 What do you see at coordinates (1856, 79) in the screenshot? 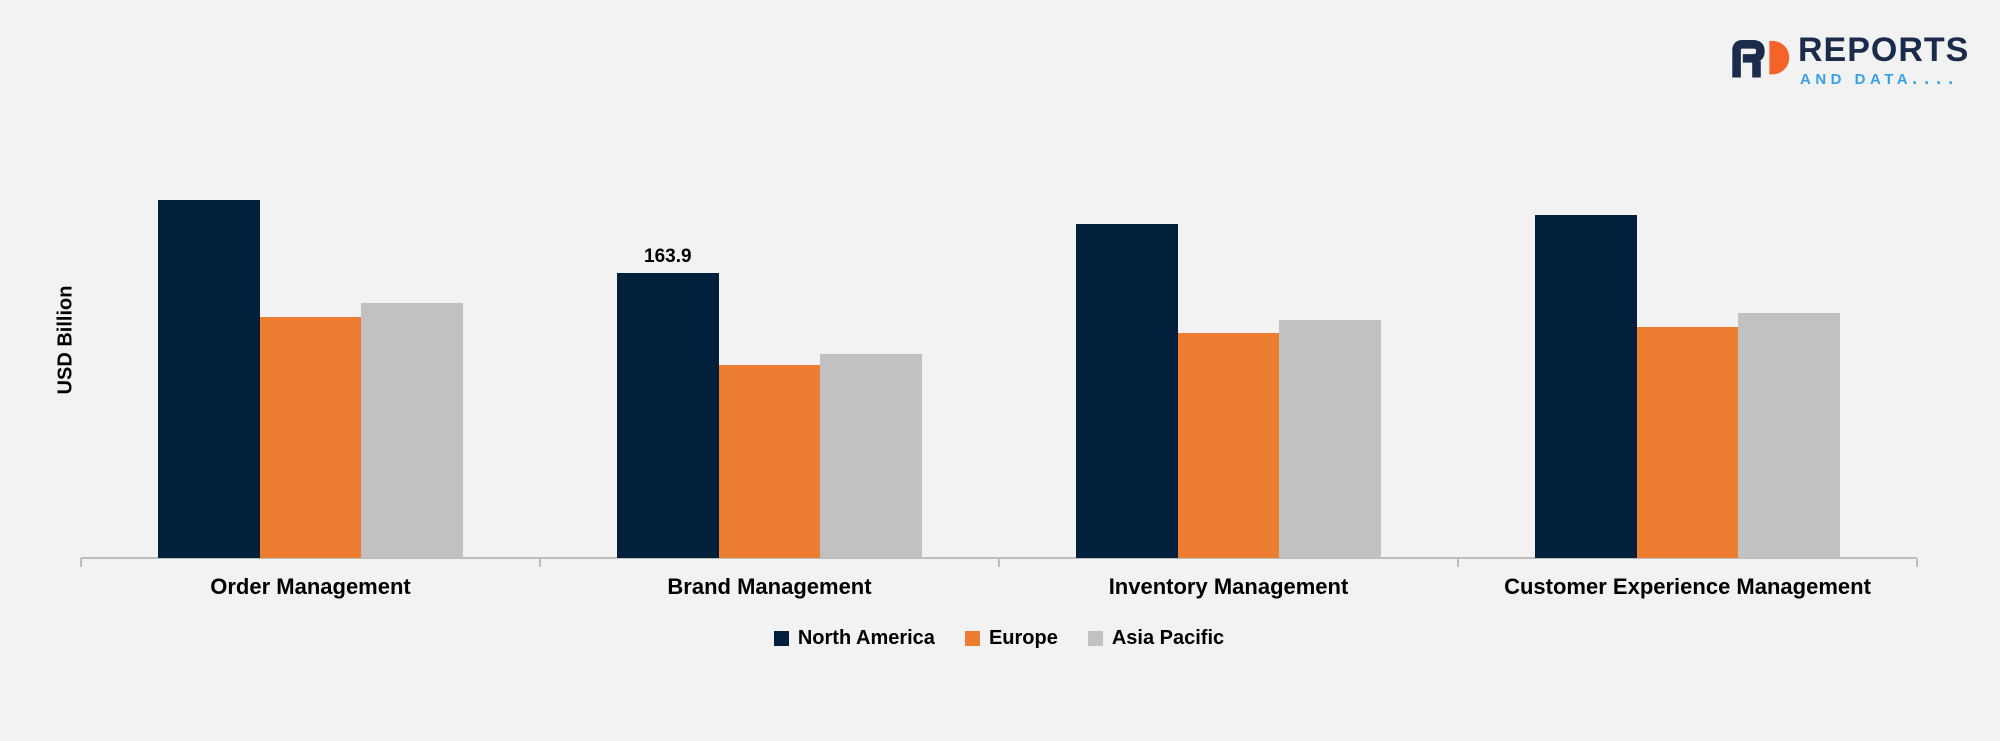
I see `logo-subtitle: AND DATA` at bounding box center [1856, 79].